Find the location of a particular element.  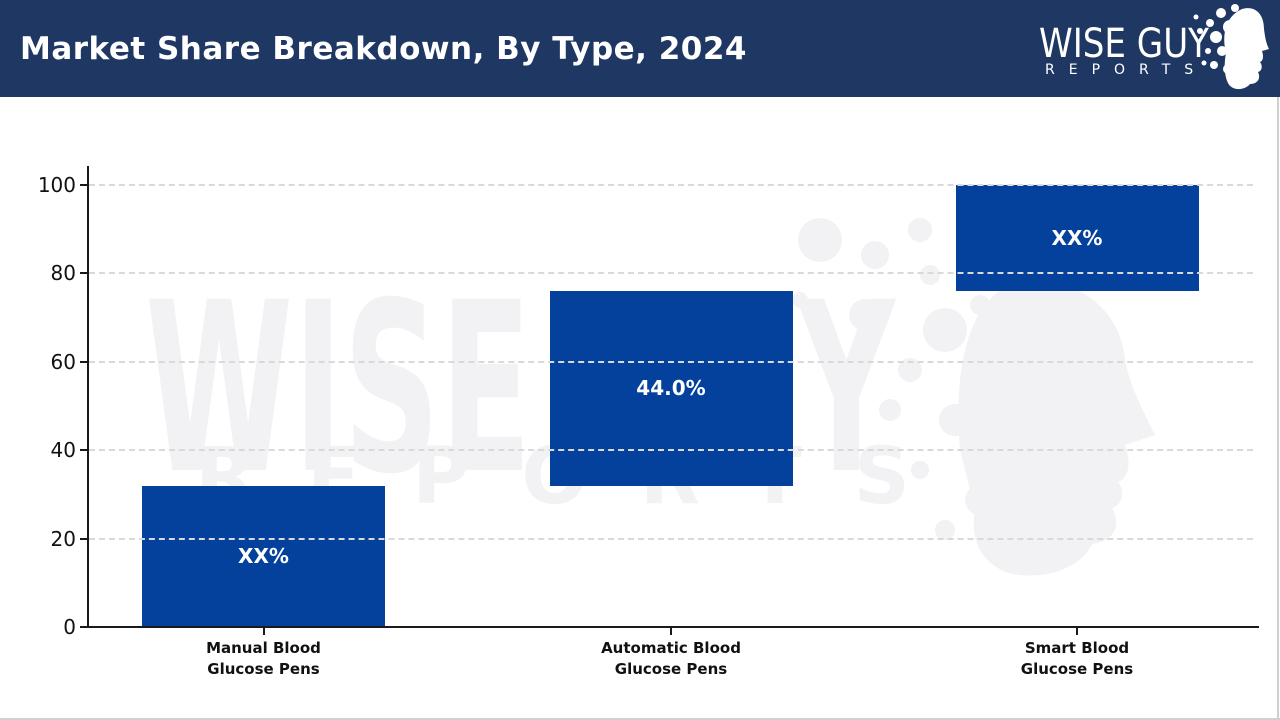

x-axis-line is located at coordinates (673, 627).